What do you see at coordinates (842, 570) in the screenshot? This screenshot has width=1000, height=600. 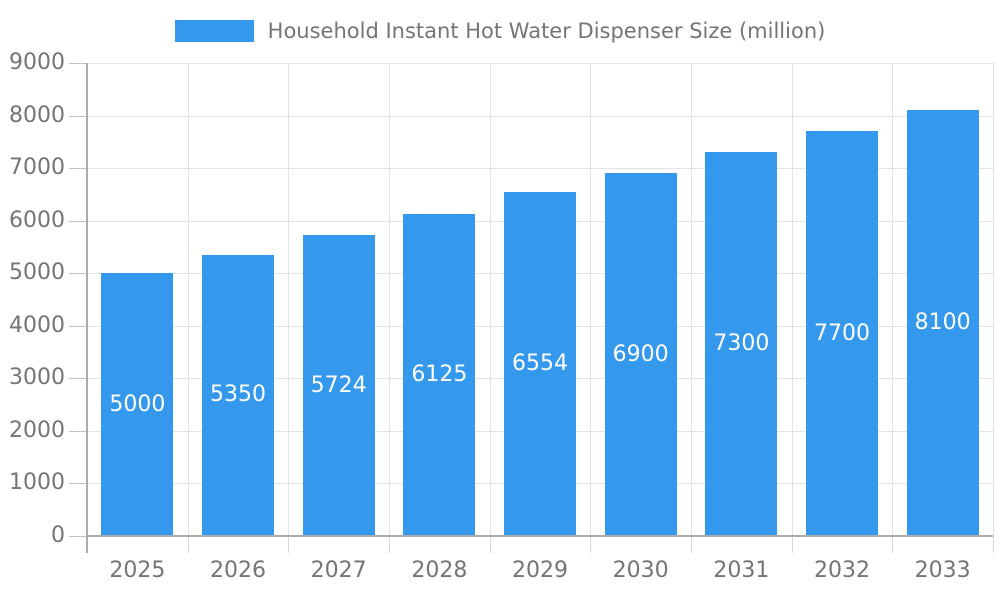 I see `x-axis-label: 2032` at bounding box center [842, 570].